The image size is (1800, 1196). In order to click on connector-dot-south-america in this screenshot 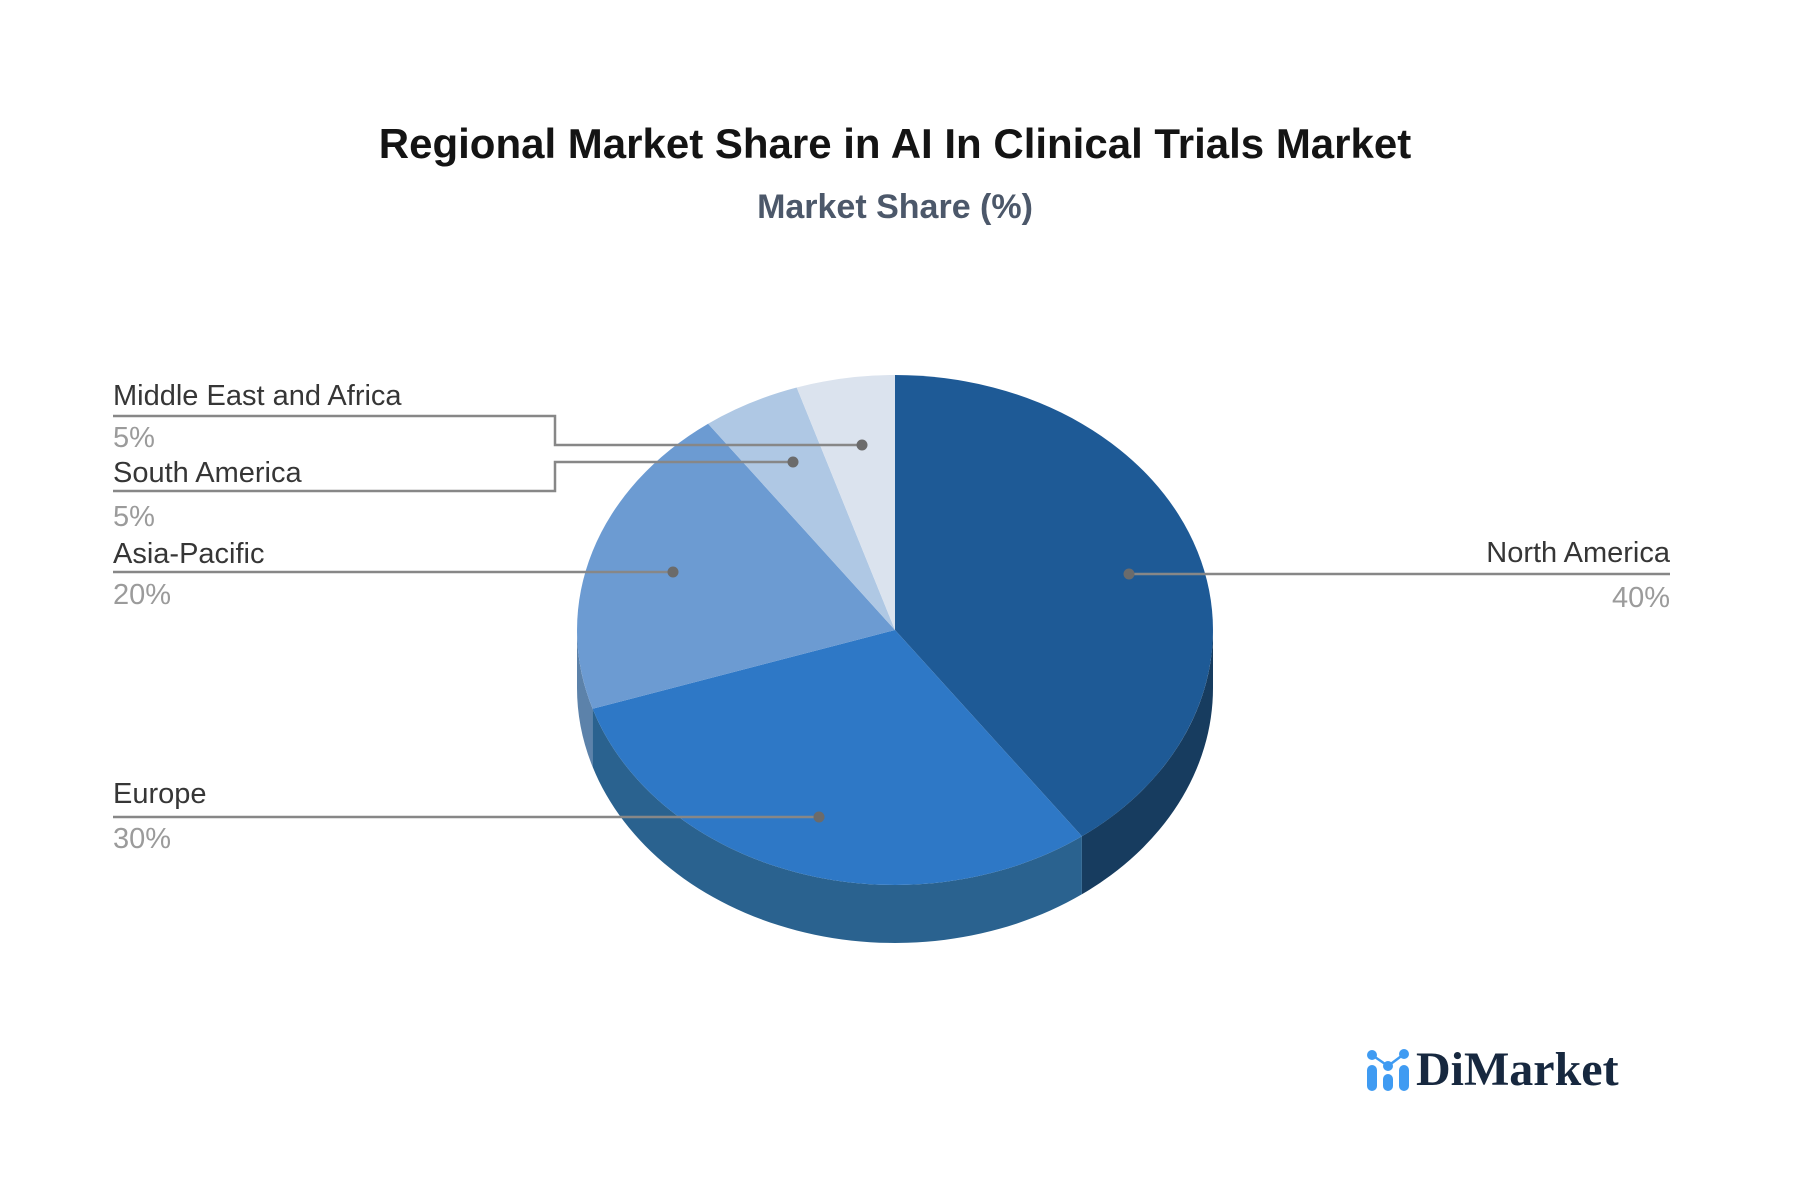, I will do `click(793, 462)`.